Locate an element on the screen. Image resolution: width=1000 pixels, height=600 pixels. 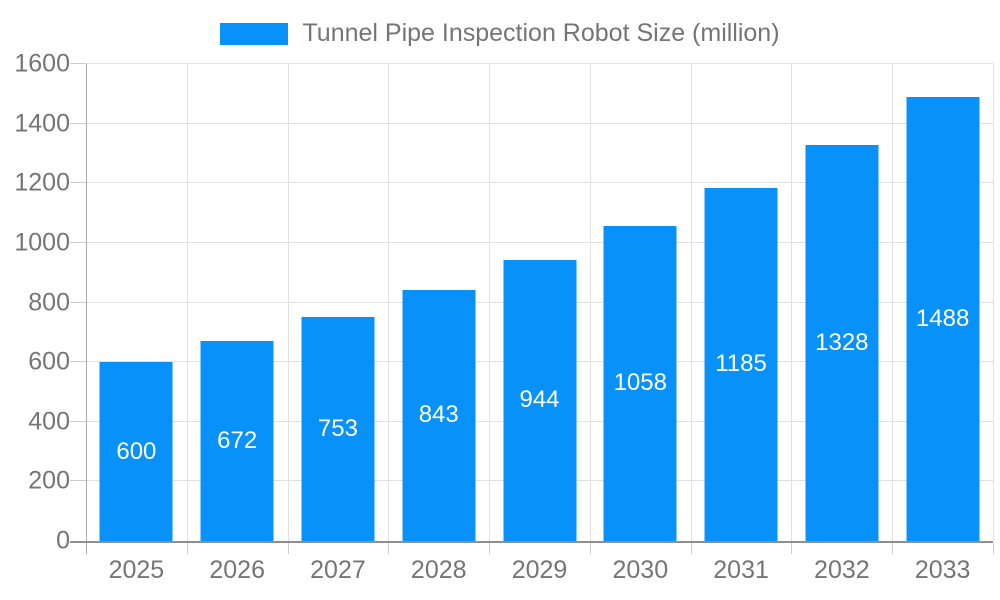
bar-2029: 944 is located at coordinates (539, 400).